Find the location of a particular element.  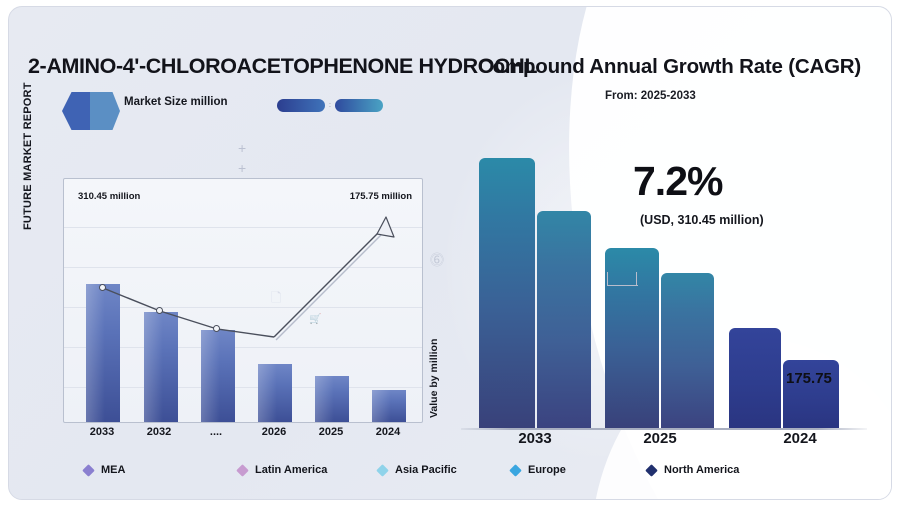

x-label-2025: 2025 is located at coordinates (331, 432).